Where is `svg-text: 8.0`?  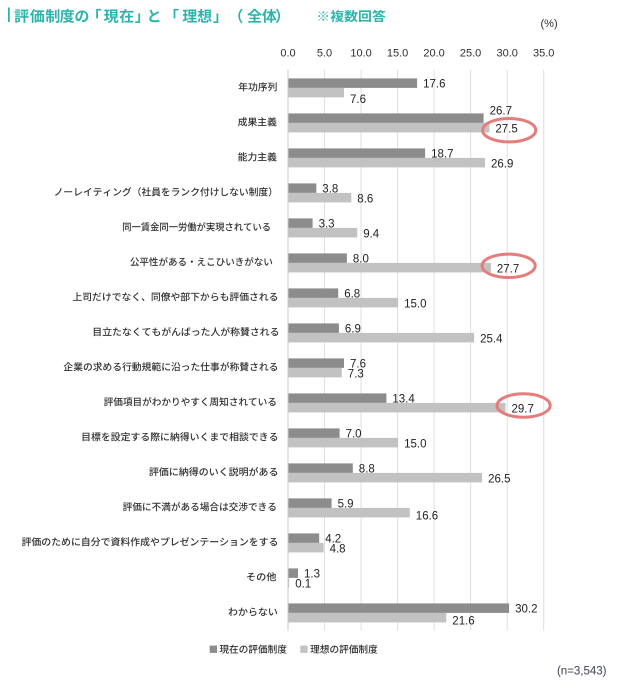
svg-text: 8.0 is located at coordinates (361, 259).